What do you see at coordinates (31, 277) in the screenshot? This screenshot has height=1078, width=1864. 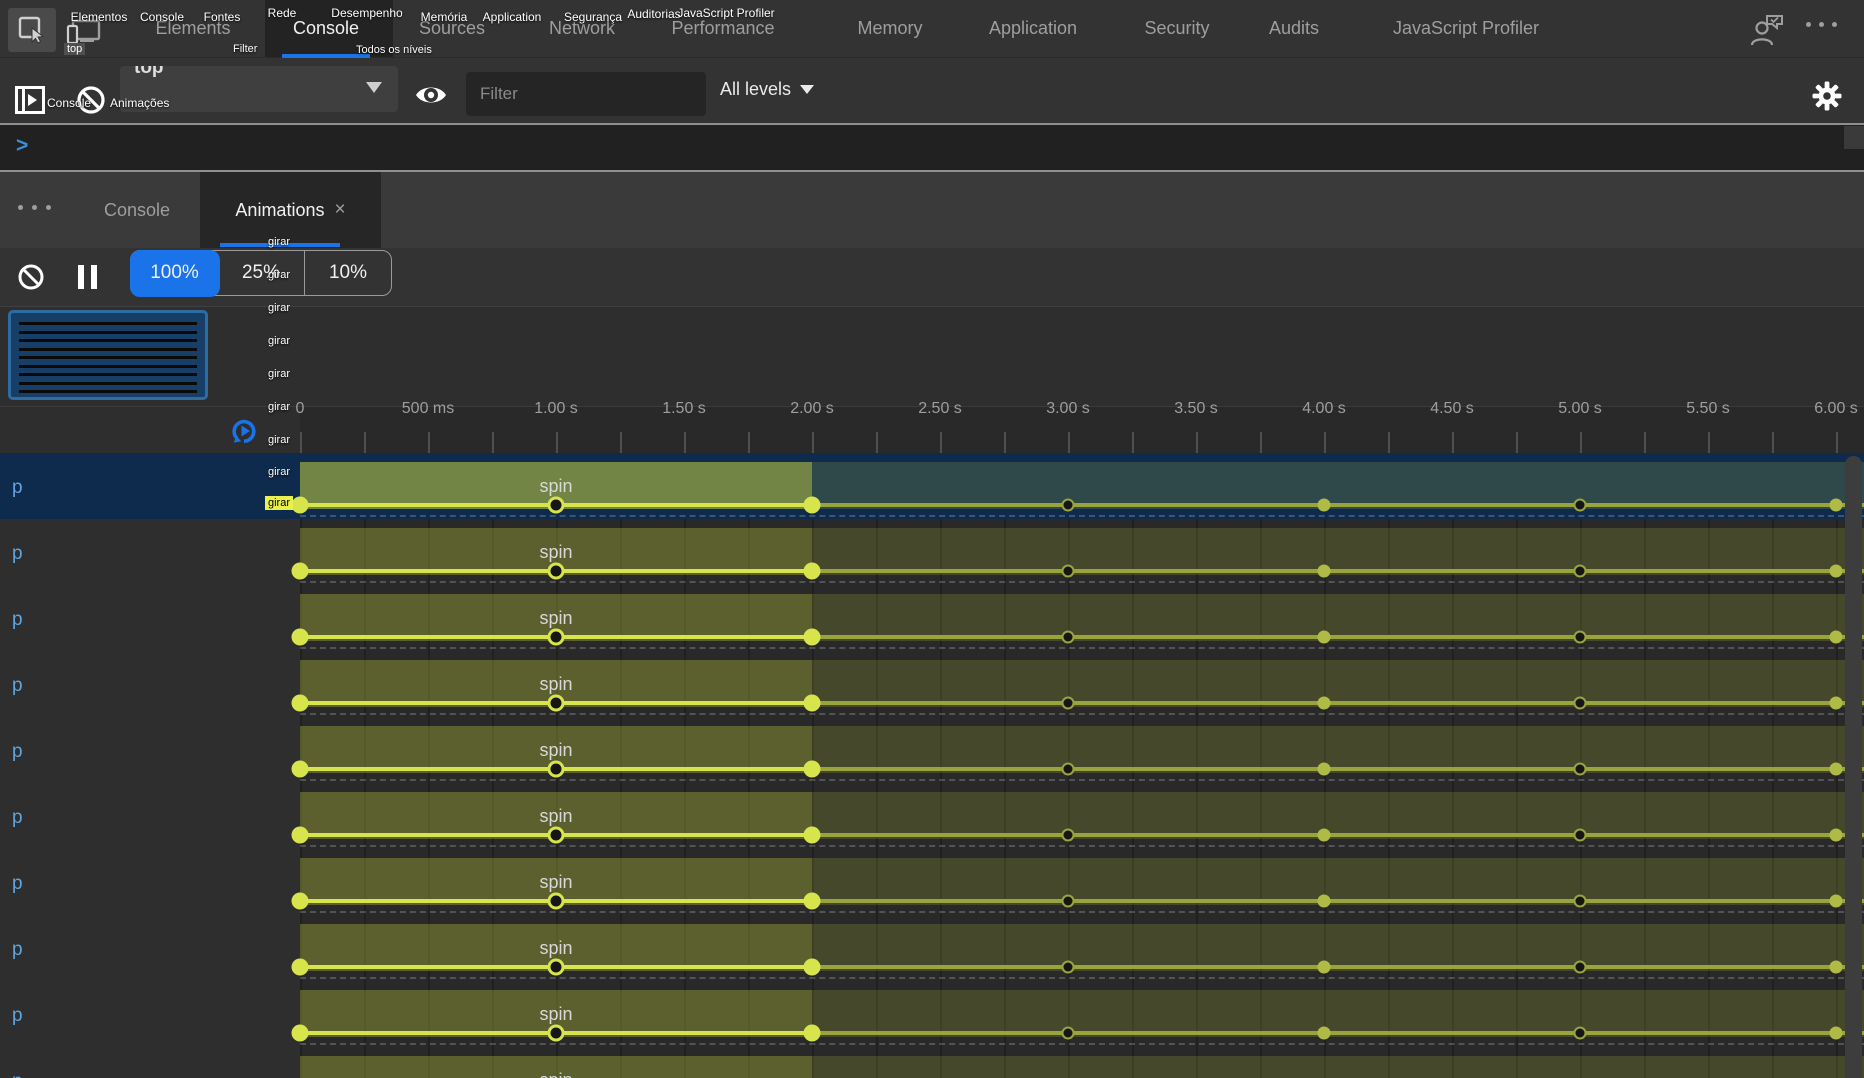 I see `clear-all-animations-button` at bounding box center [31, 277].